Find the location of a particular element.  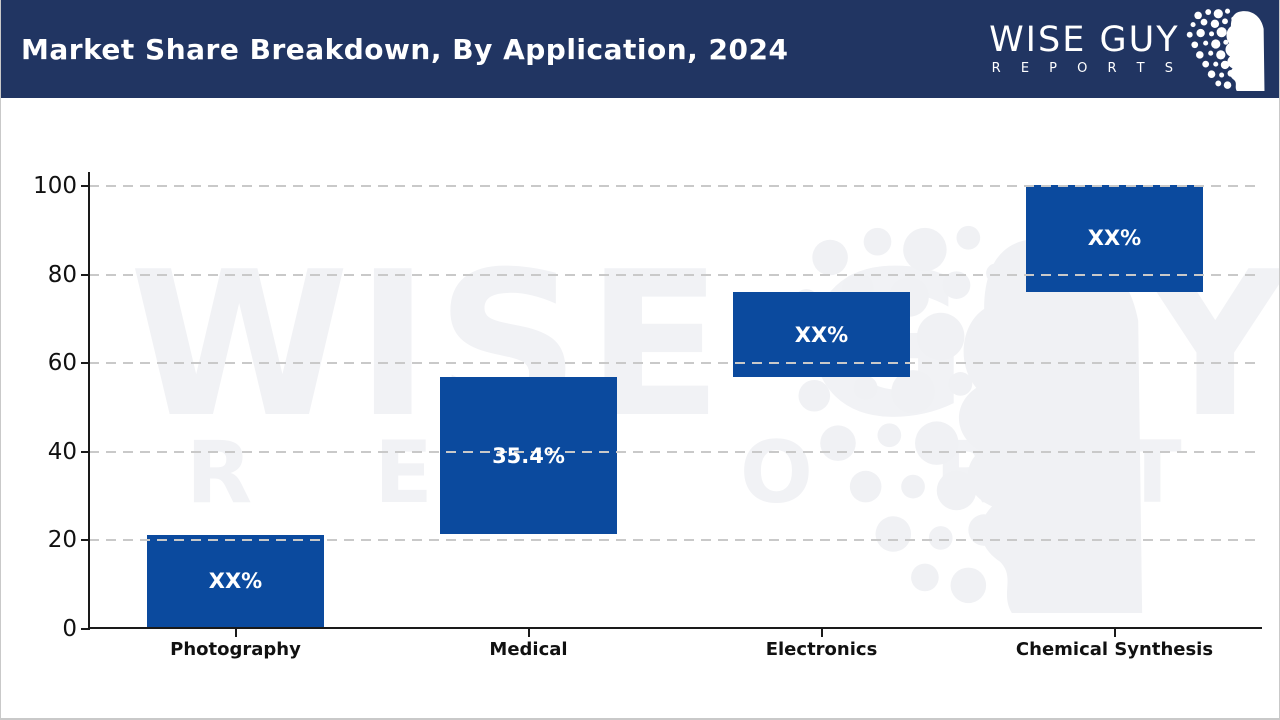

bar-value-label: 35.4% is located at coordinates (528, 455).